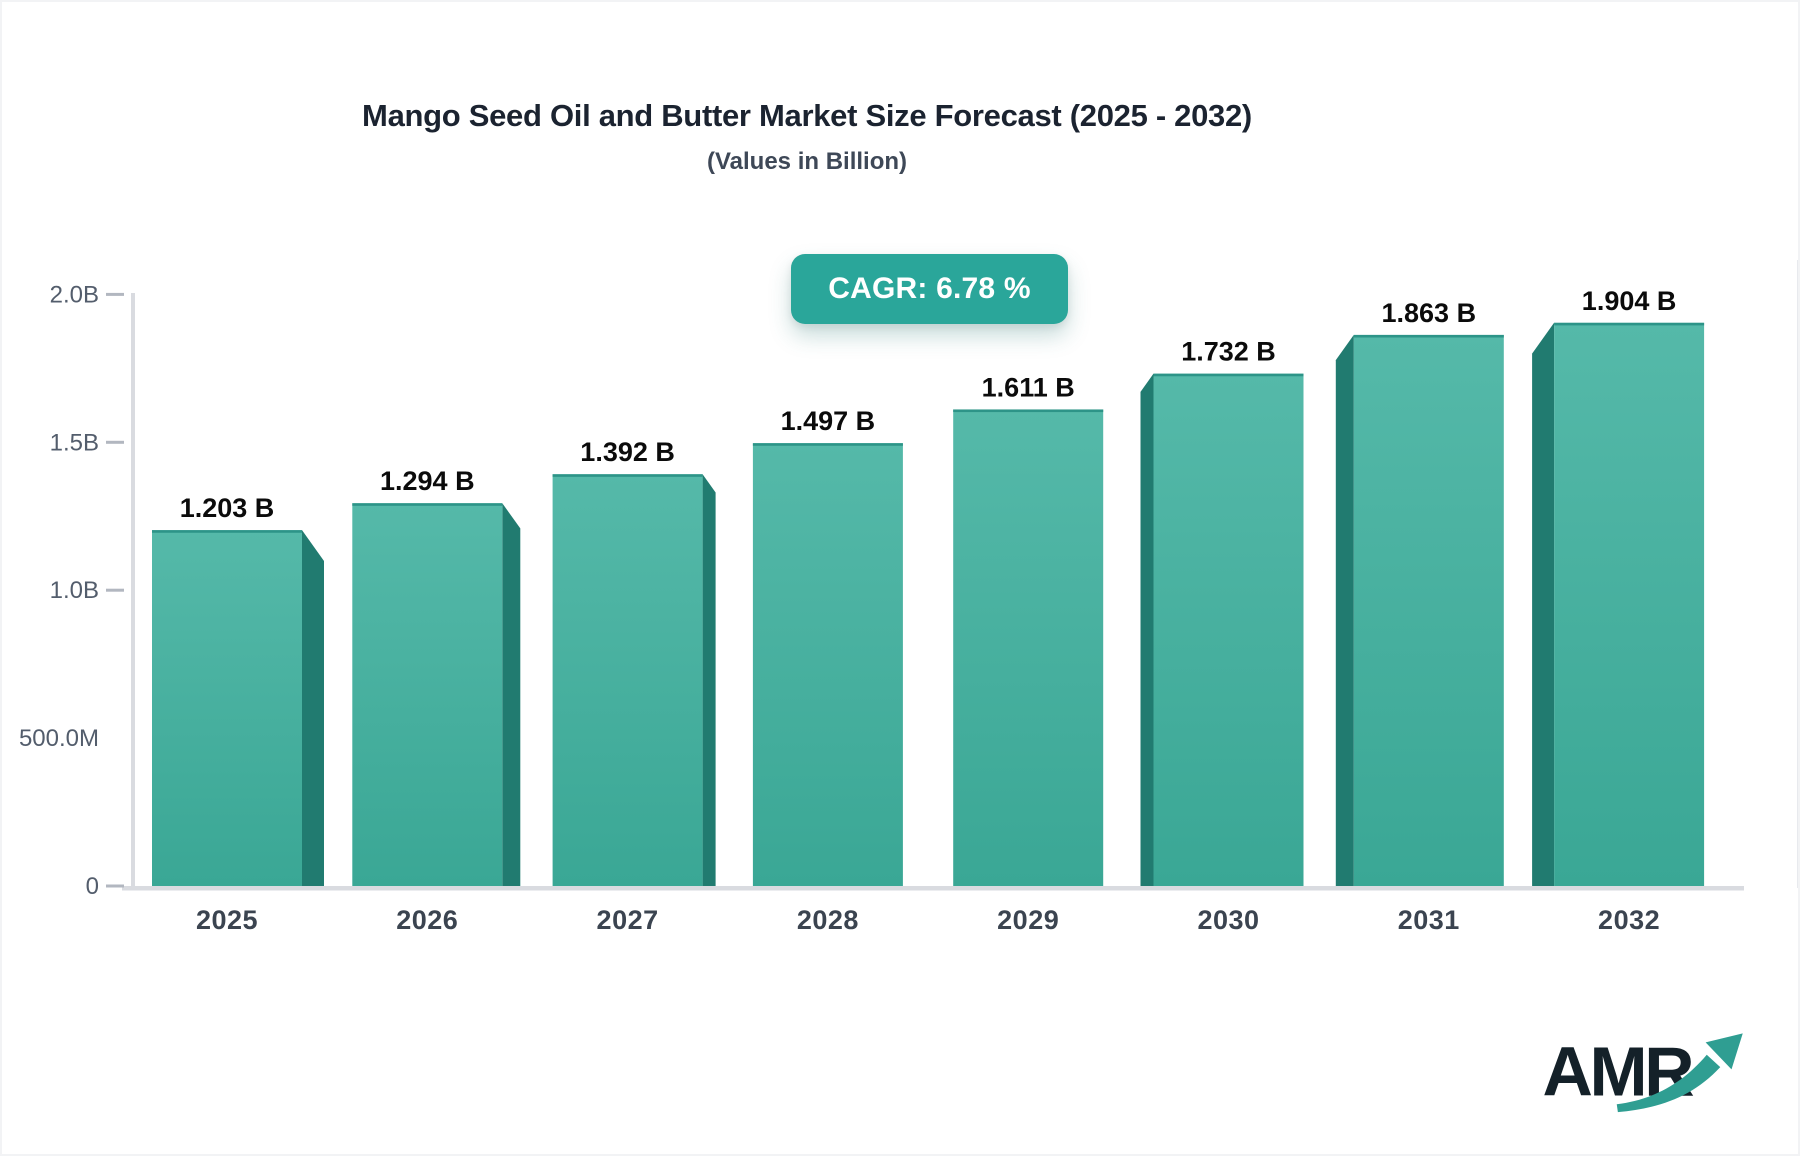 Image resolution: width=1800 pixels, height=1156 pixels. What do you see at coordinates (92, 886) in the screenshot?
I see `y-tick-label: 0` at bounding box center [92, 886].